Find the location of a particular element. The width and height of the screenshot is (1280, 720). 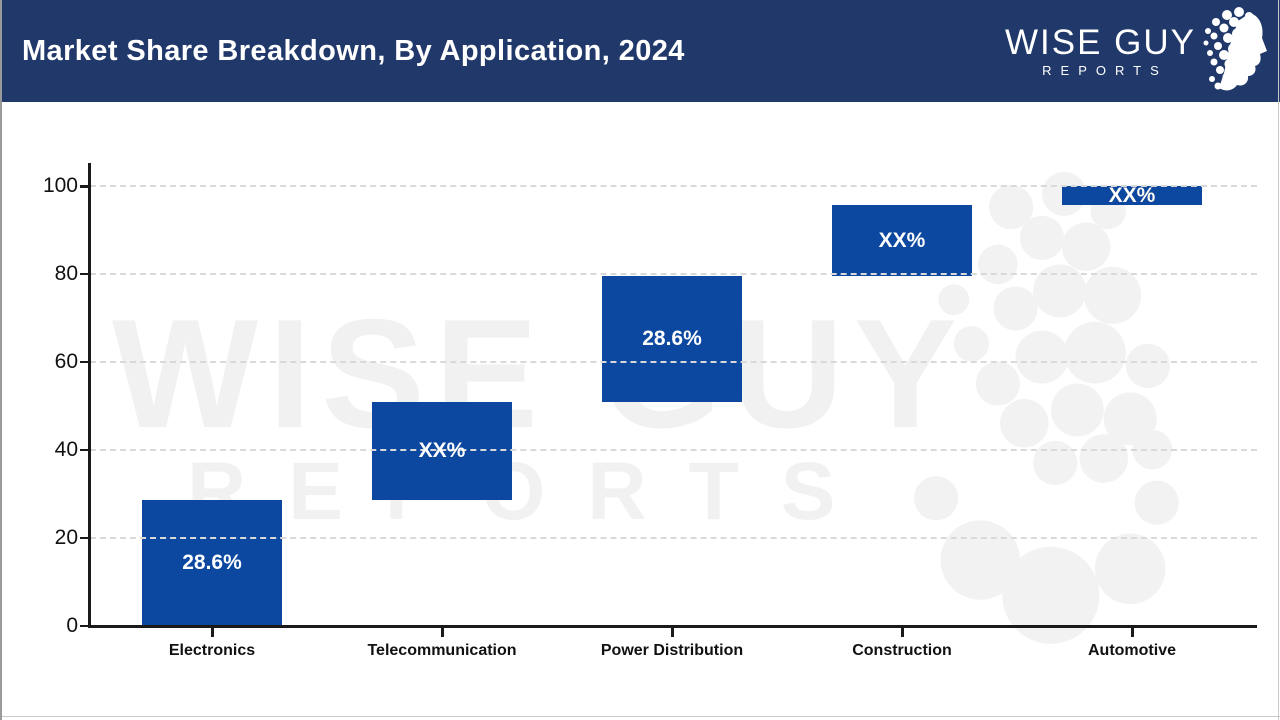

y-axis-line is located at coordinates (89, 395).